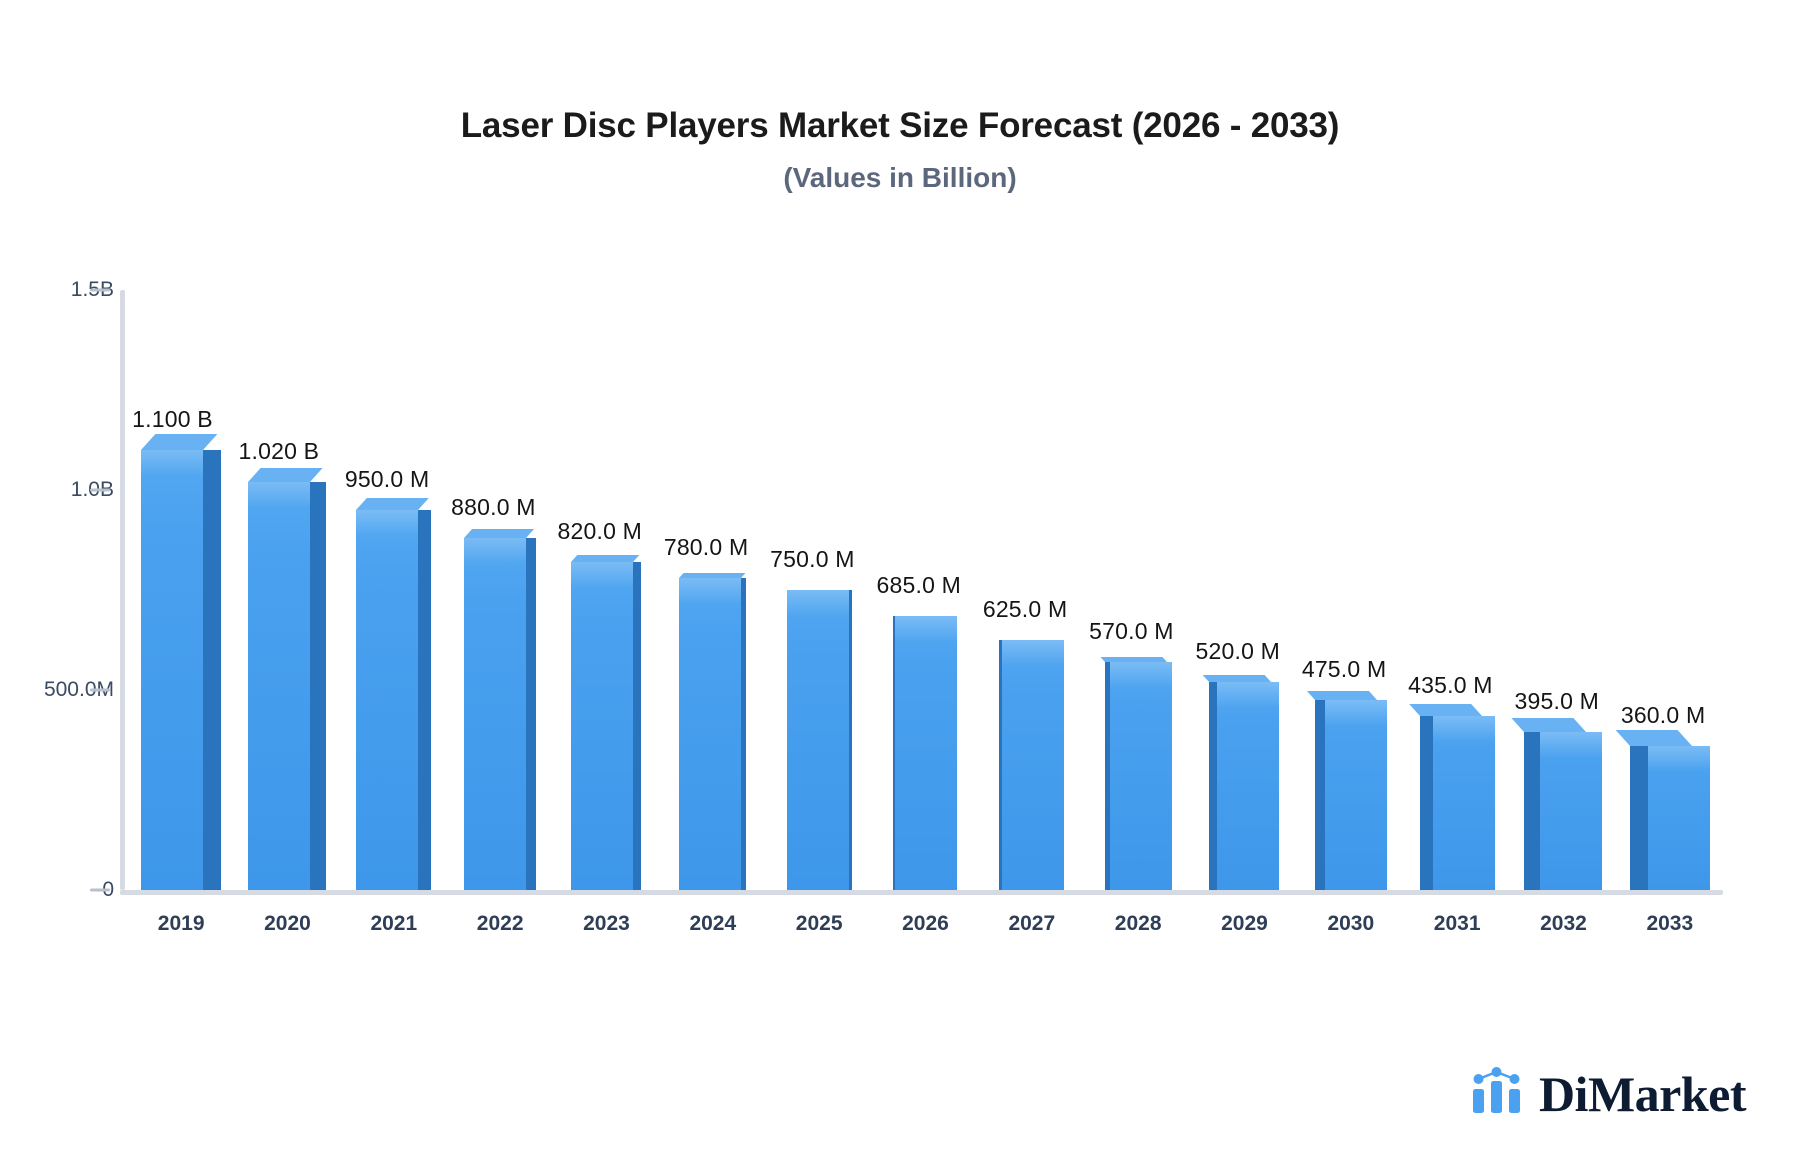 The height and width of the screenshot is (1156, 1800). What do you see at coordinates (1138, 923) in the screenshot?
I see `x-axis-tick-label: 2028` at bounding box center [1138, 923].